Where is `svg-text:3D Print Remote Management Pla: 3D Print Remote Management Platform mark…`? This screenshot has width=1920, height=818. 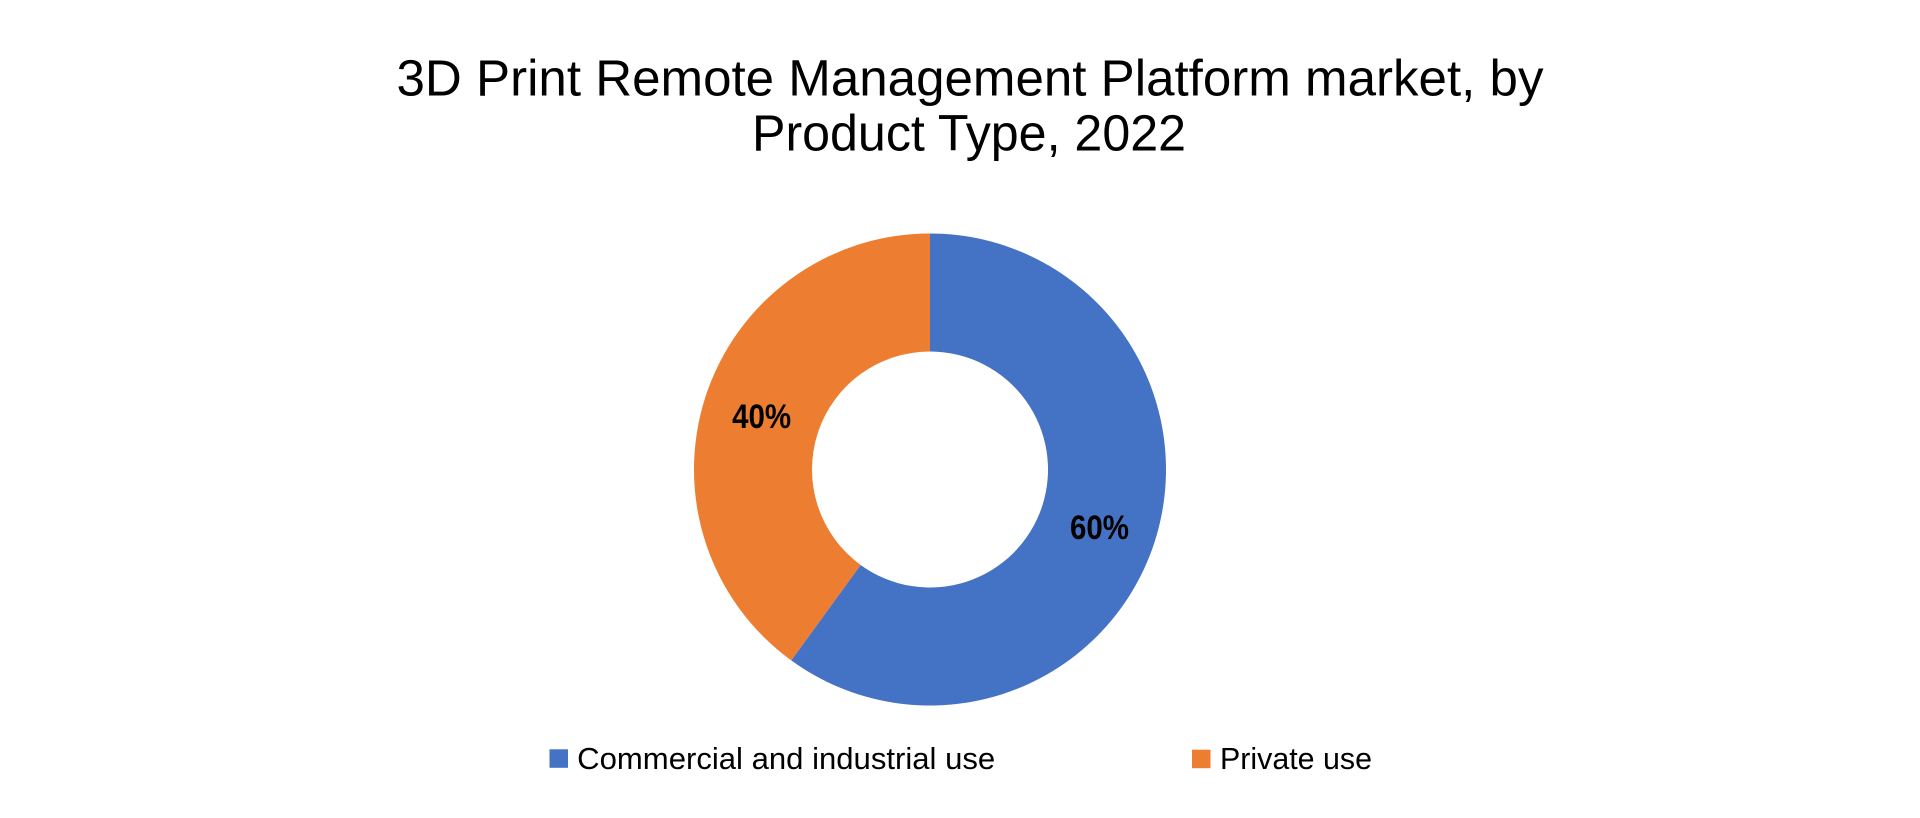
svg-text:3D Print Remote Management Pla: 3D Print Remote Management Platform mark… is located at coordinates (971, 78).